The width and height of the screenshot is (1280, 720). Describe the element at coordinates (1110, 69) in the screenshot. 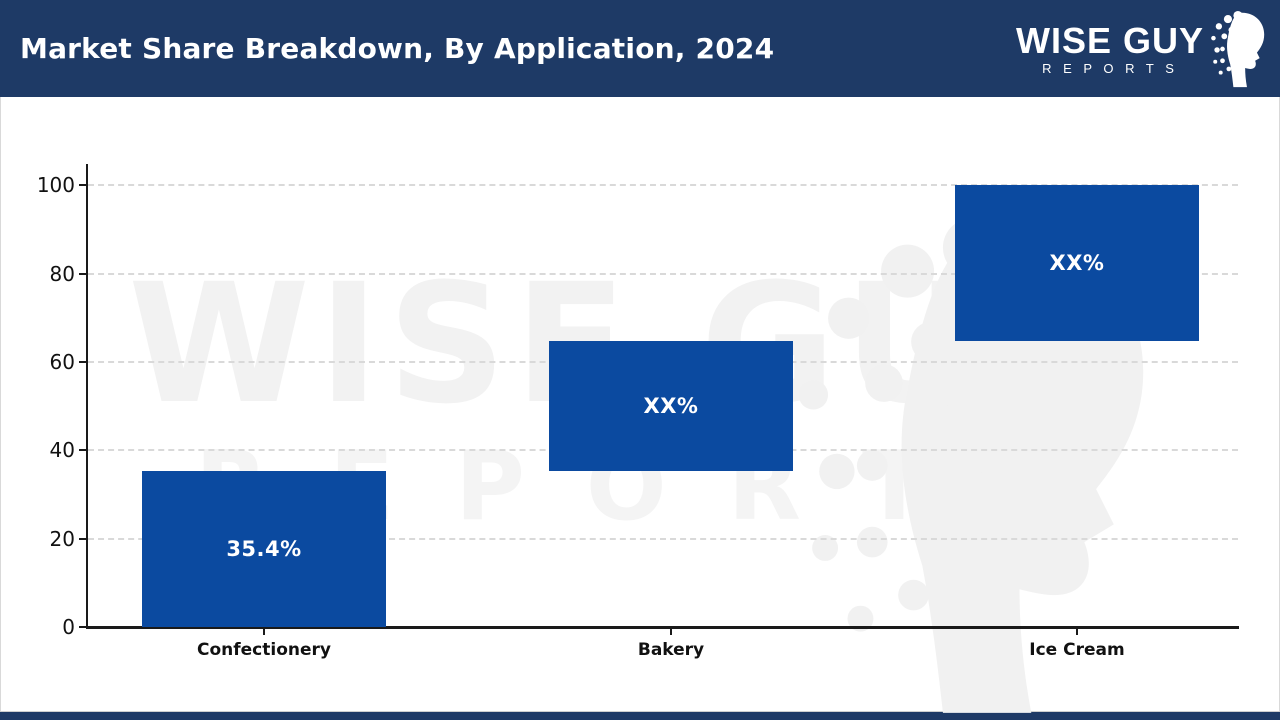

I see `logo-subtitle: R E P O R T S` at that location.